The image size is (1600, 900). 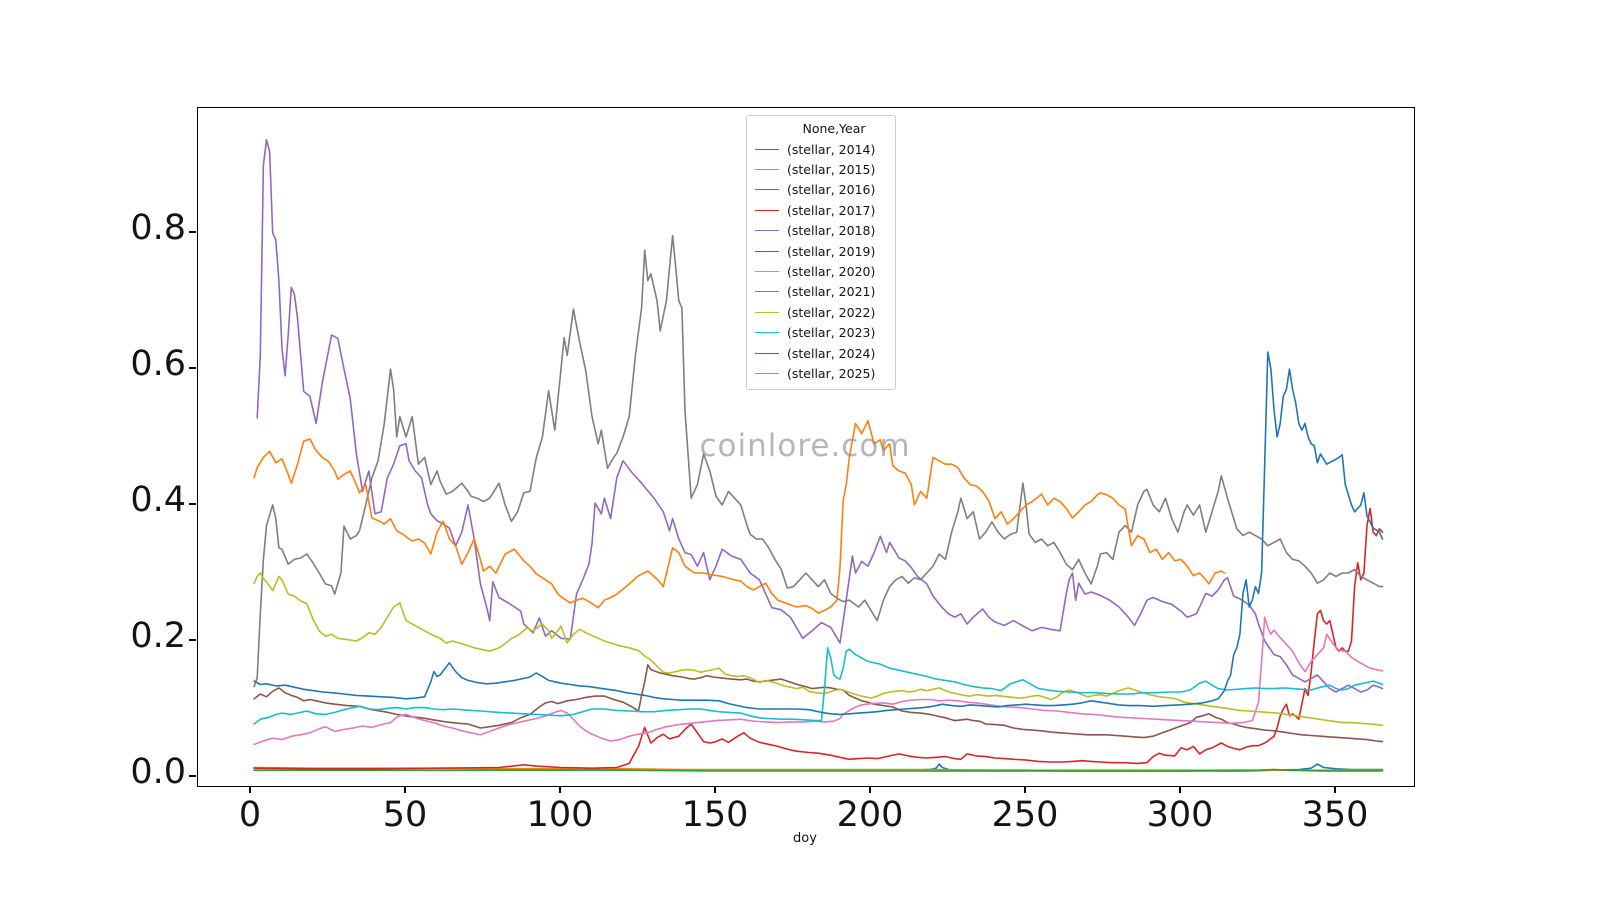 I want to click on legend-item-label: (stellar, 2017), so click(x=831, y=210).